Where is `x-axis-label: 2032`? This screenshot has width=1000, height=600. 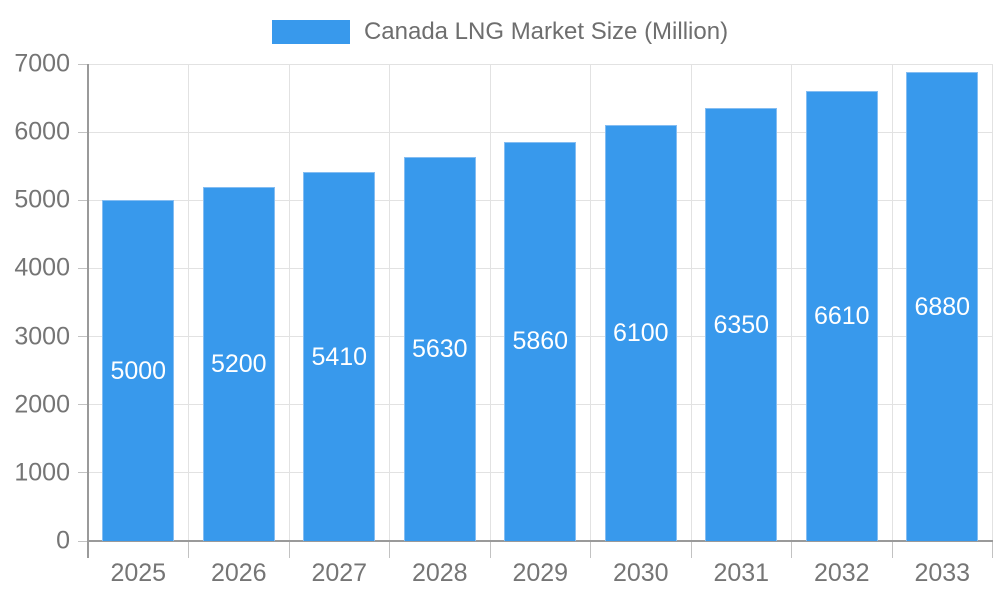 x-axis-label: 2032 is located at coordinates (841, 573).